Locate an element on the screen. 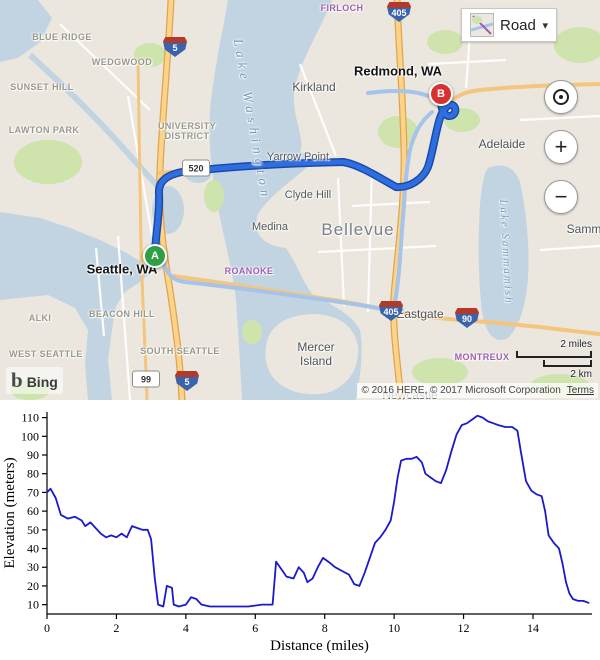 The height and width of the screenshot is (660, 600). chevron-down-icon: ▾ is located at coordinates (545, 25).